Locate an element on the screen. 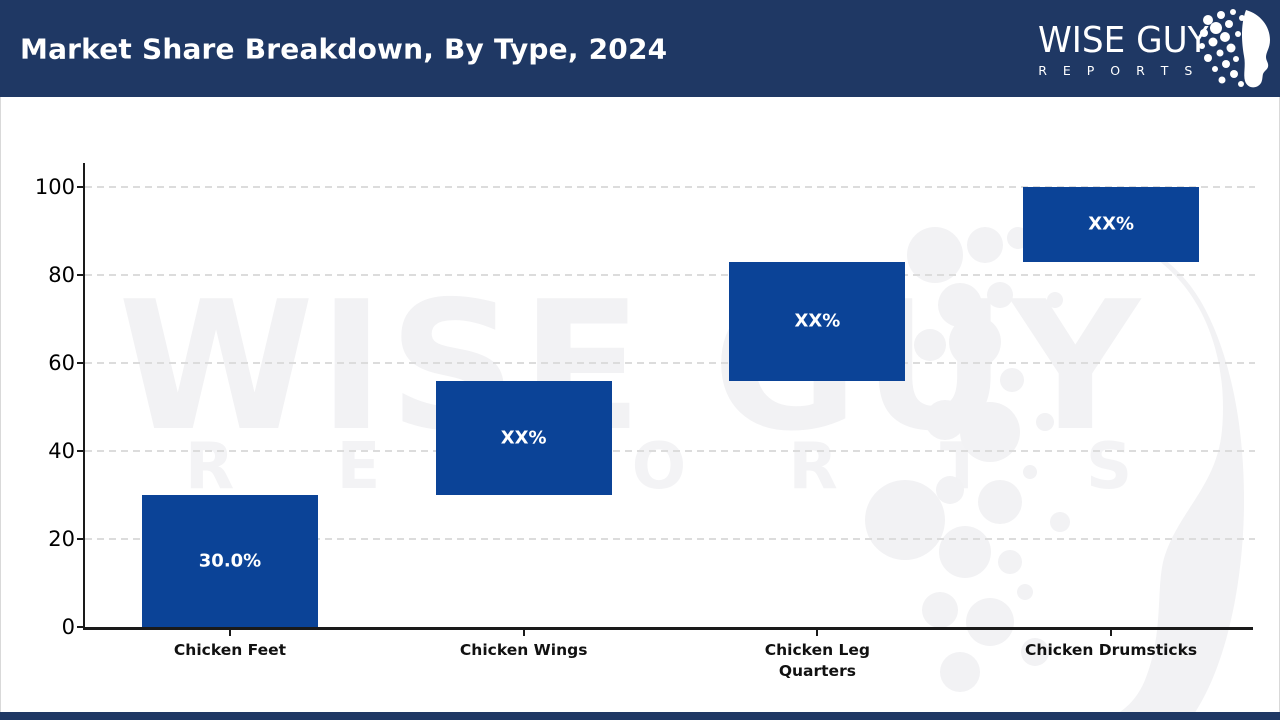 This screenshot has width=1280, height=720. x-category-label: Chicken Wings is located at coordinates (523, 650).